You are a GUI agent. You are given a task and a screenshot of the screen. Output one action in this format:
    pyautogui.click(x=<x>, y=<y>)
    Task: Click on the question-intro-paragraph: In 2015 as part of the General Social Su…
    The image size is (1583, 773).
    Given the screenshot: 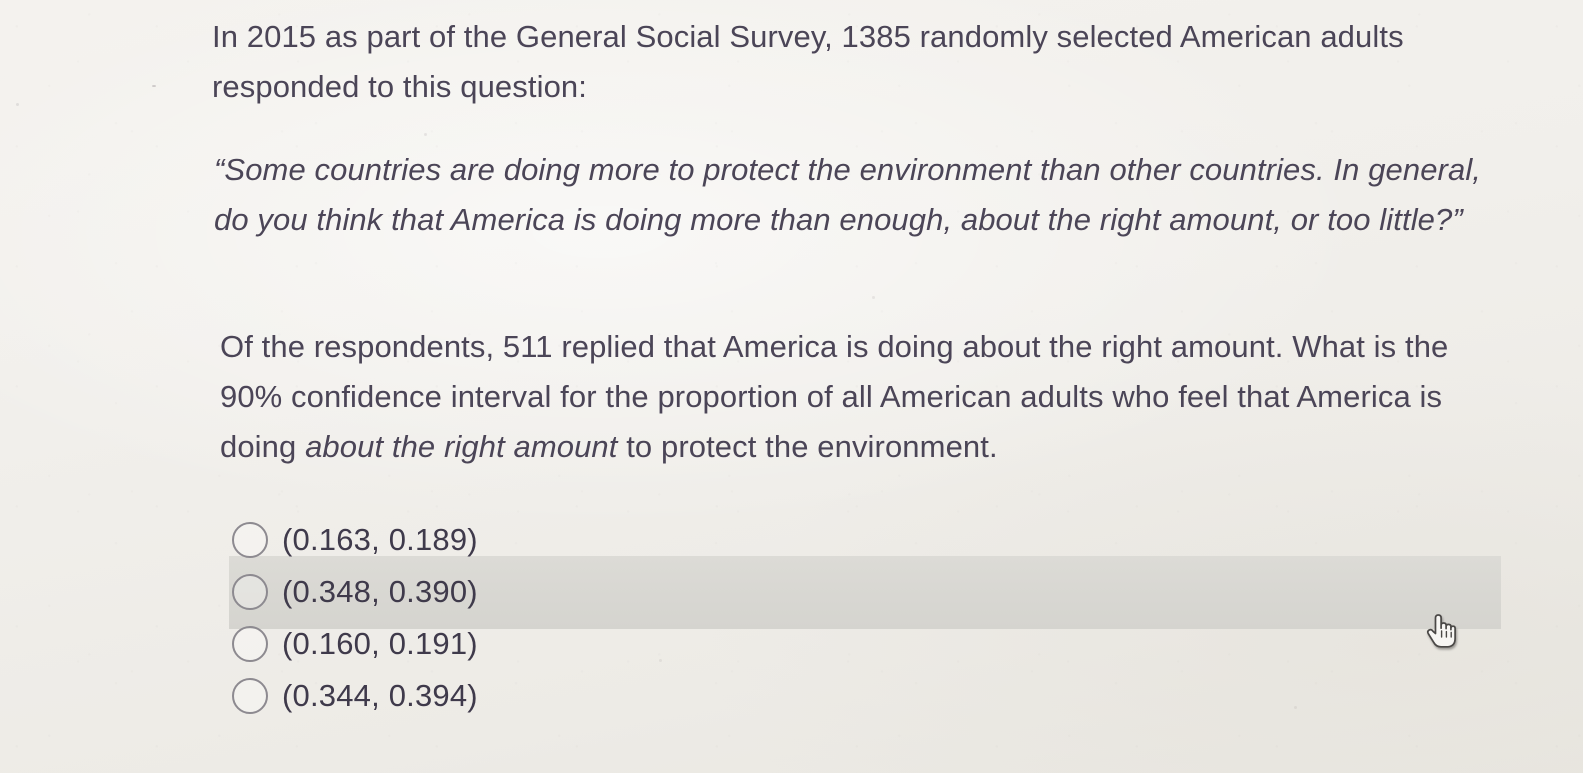 What is the action you would take?
    pyautogui.click(x=808, y=61)
    